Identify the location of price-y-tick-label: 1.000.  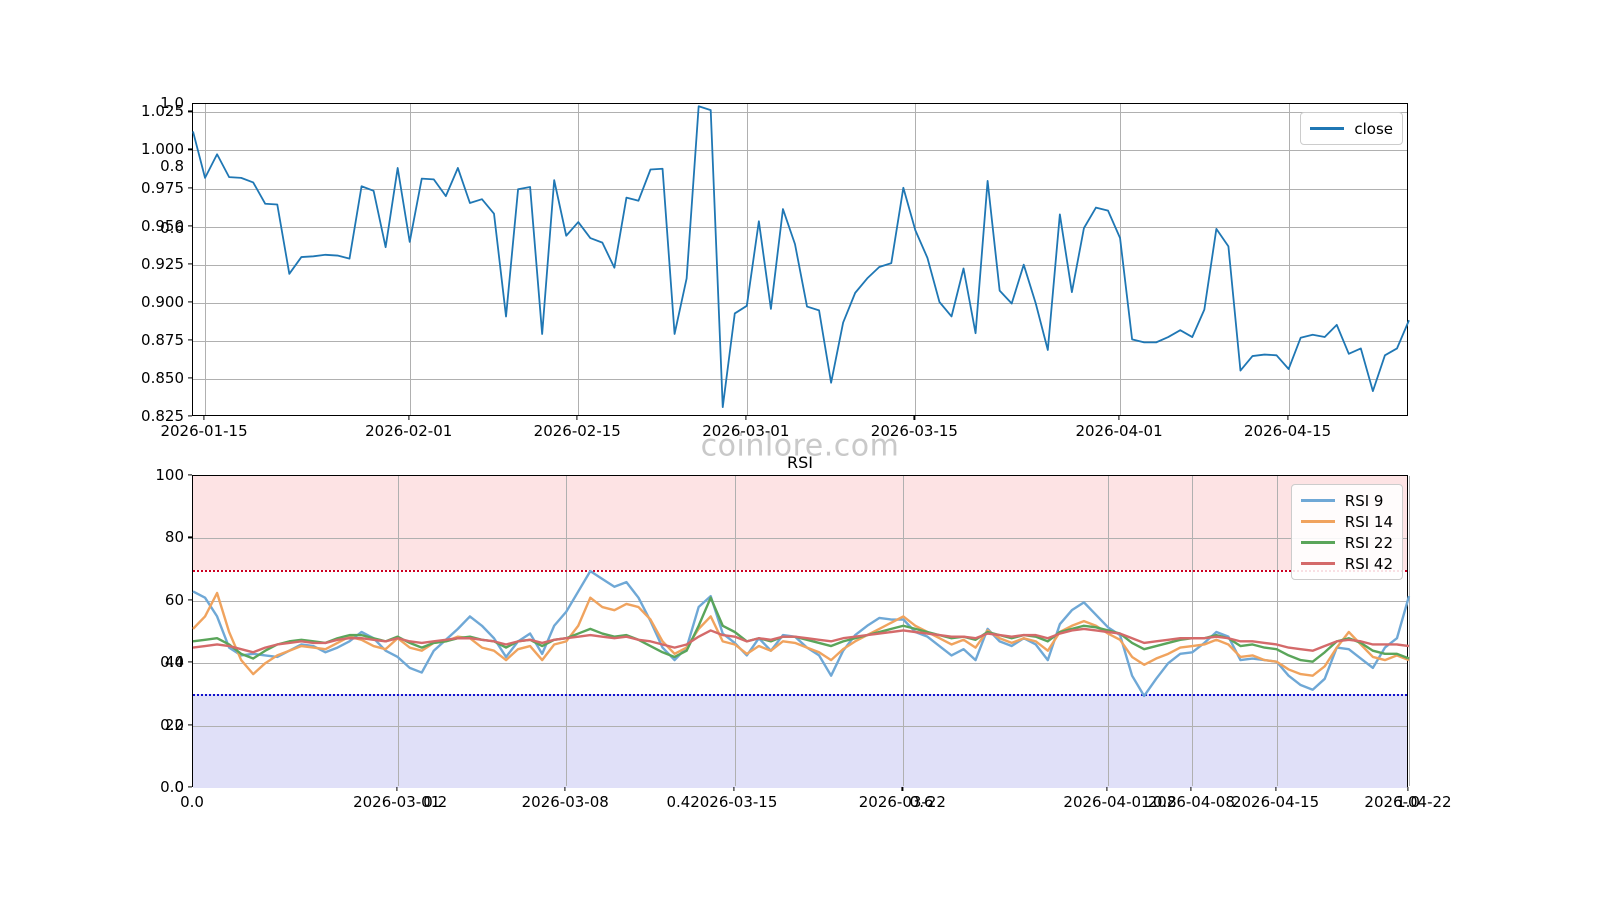
(162, 149).